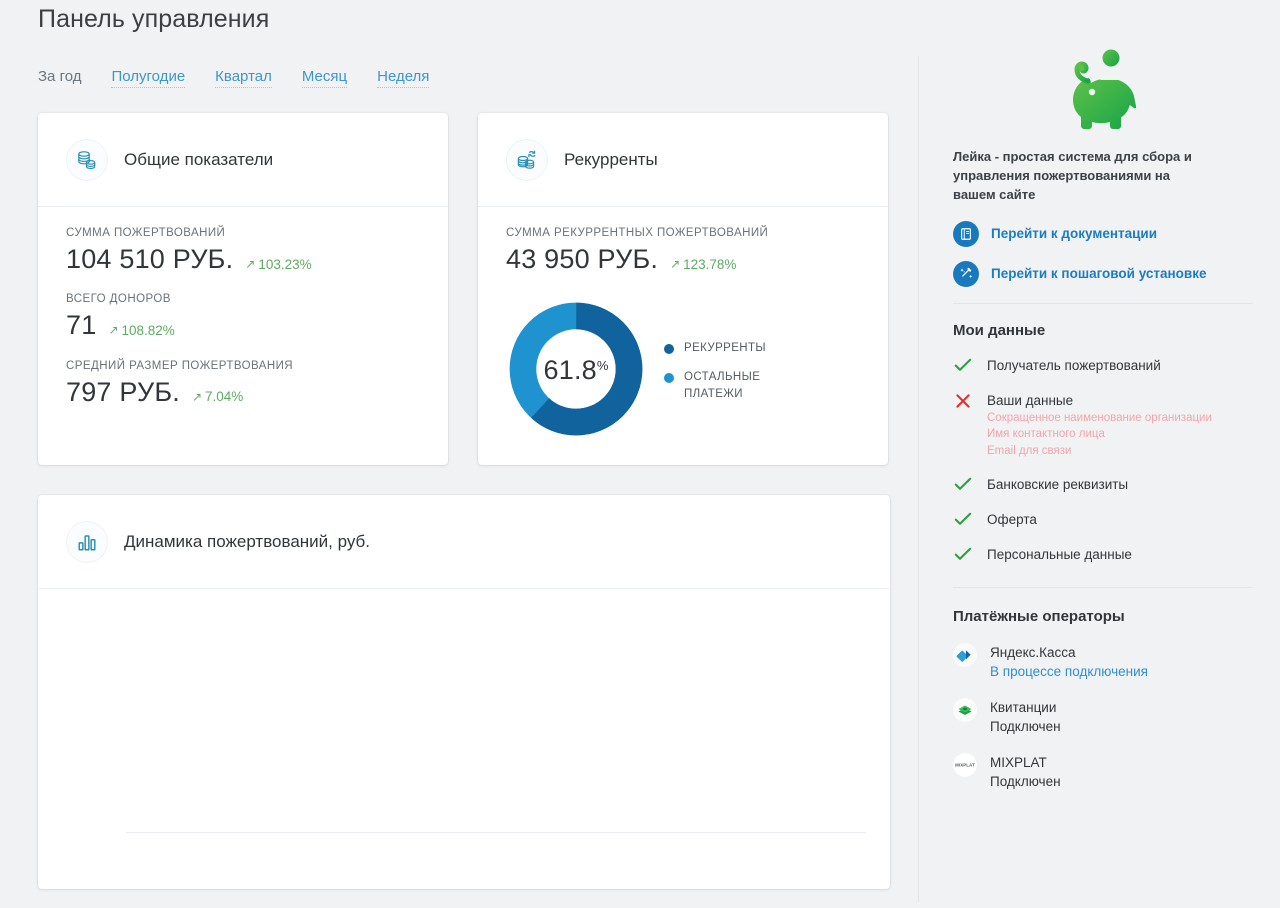  I want to click on stat-delta: ↗ 123.78%, so click(703, 264).